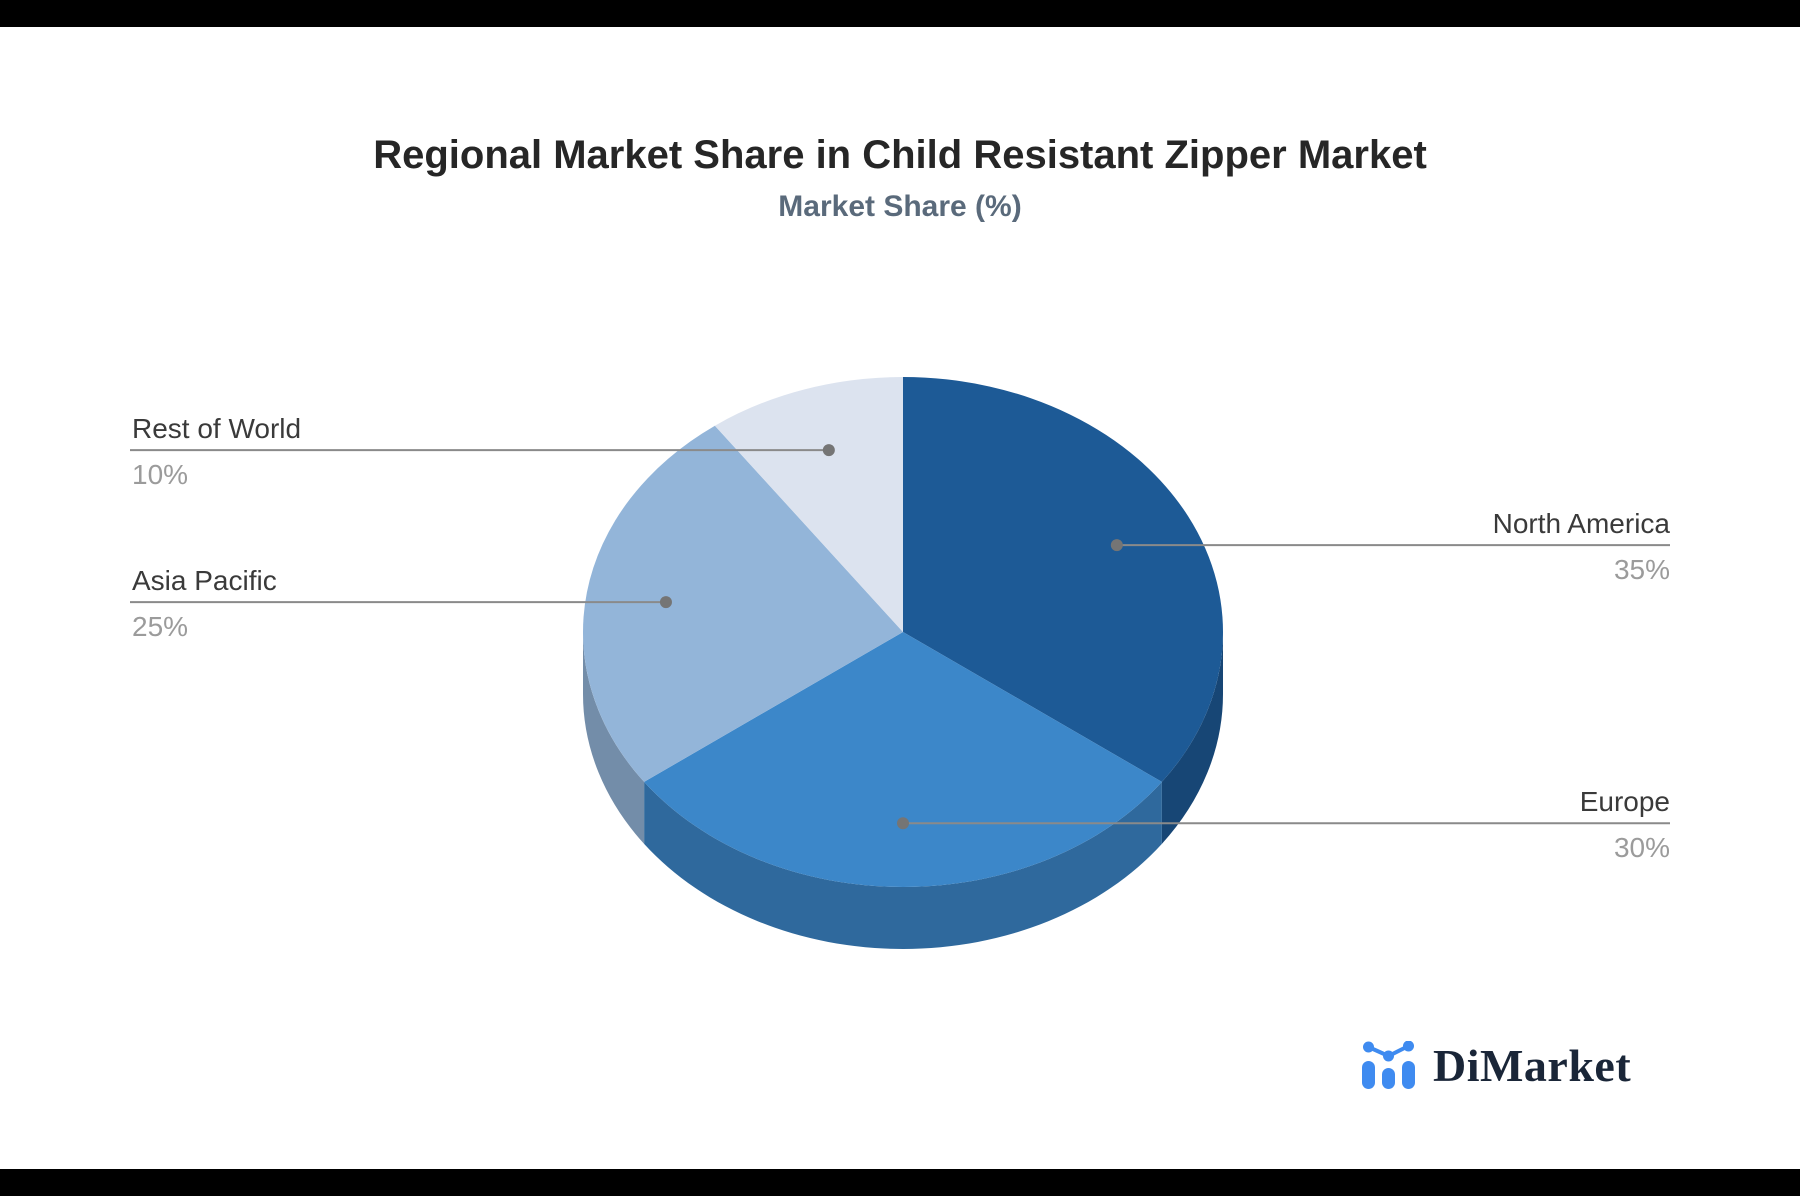 The width and height of the screenshot is (1800, 1196). I want to click on bar-chart-icon, so click(1388, 1065).